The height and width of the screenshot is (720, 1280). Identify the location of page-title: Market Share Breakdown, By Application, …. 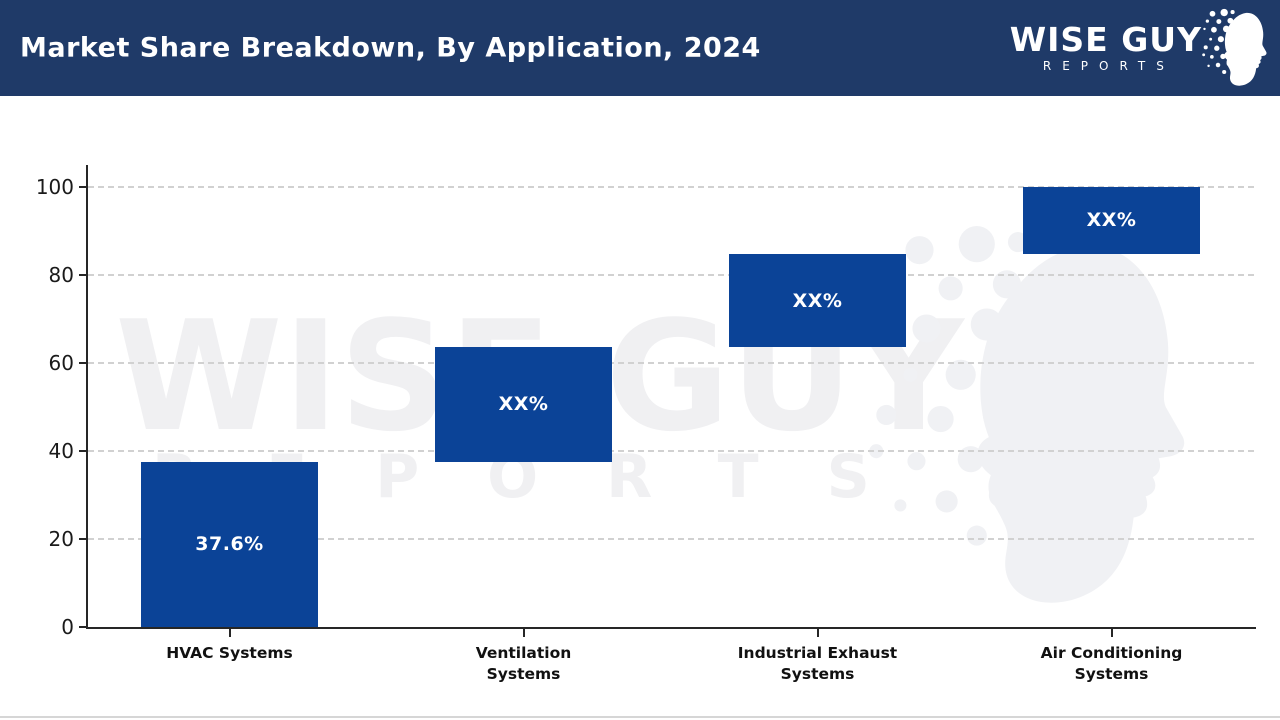
(390, 48).